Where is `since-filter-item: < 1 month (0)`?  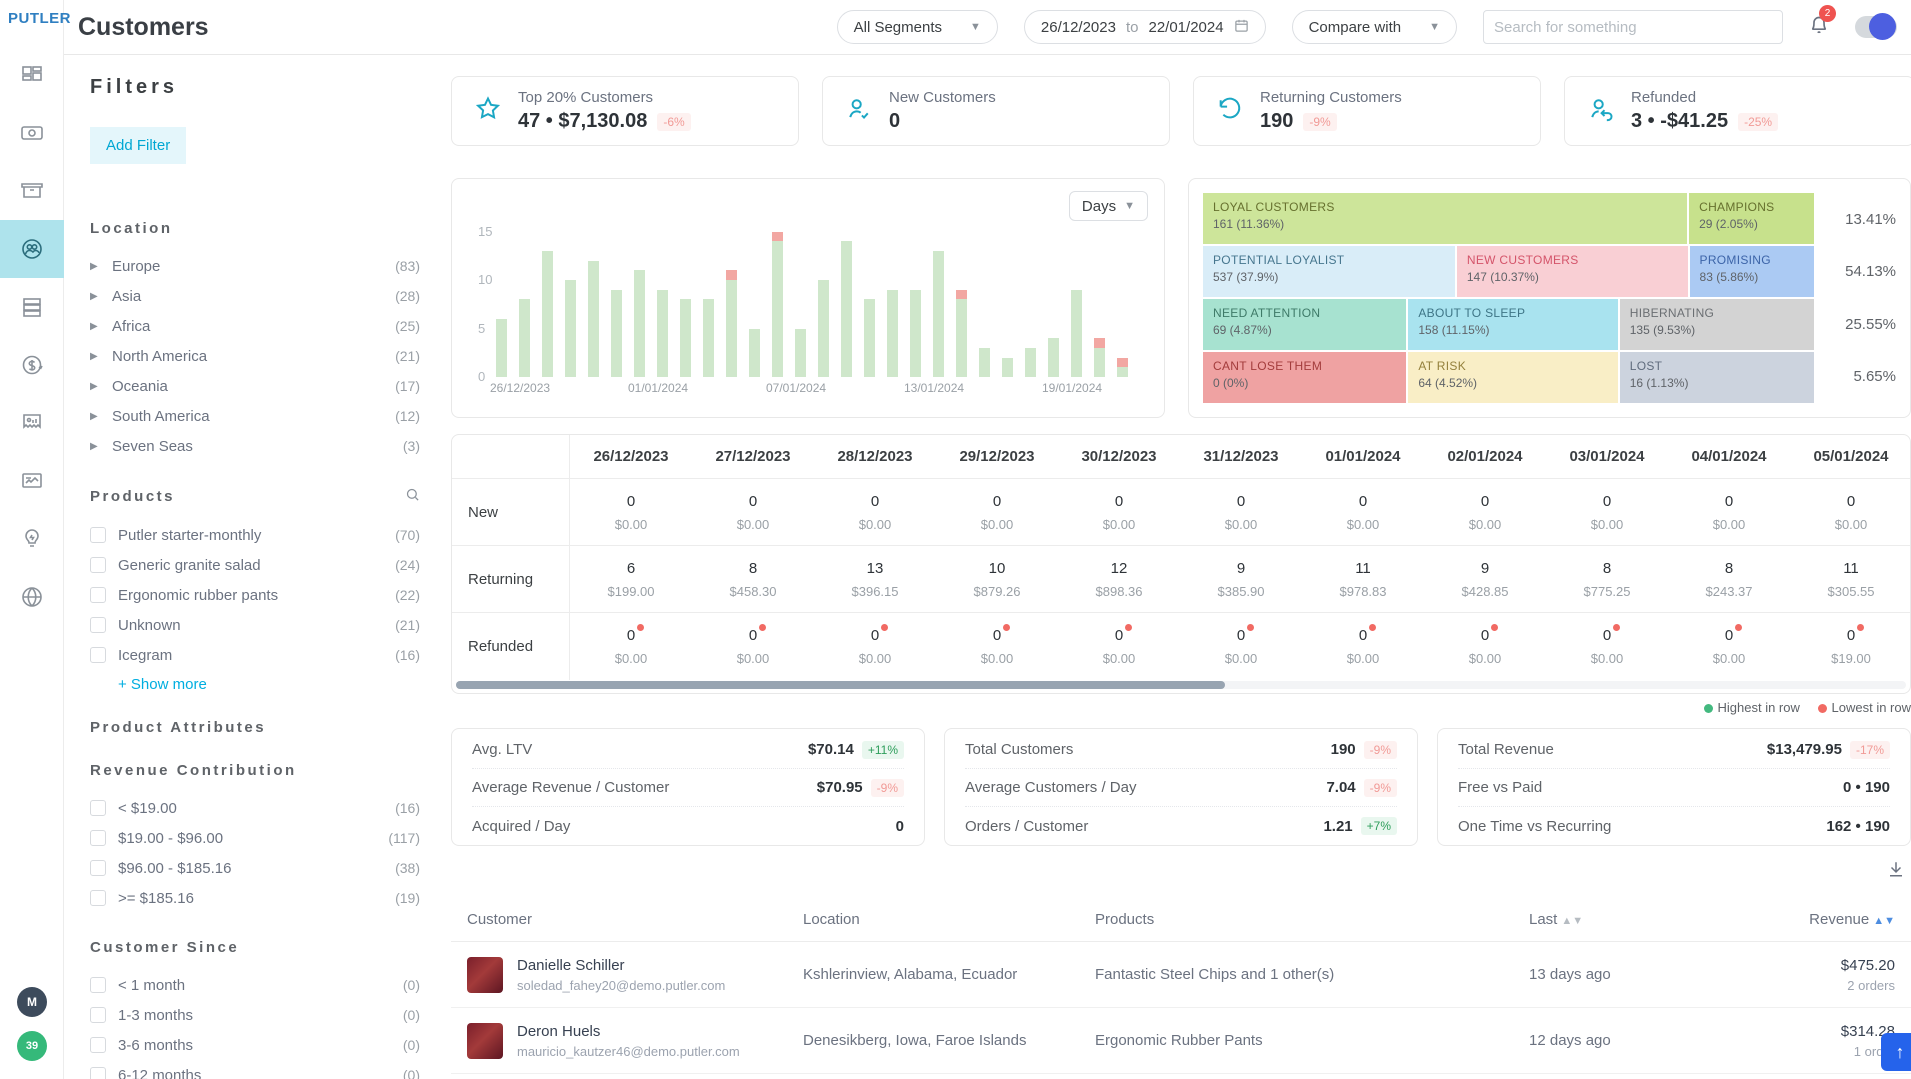 since-filter-item: < 1 month (0) is located at coordinates (255, 985).